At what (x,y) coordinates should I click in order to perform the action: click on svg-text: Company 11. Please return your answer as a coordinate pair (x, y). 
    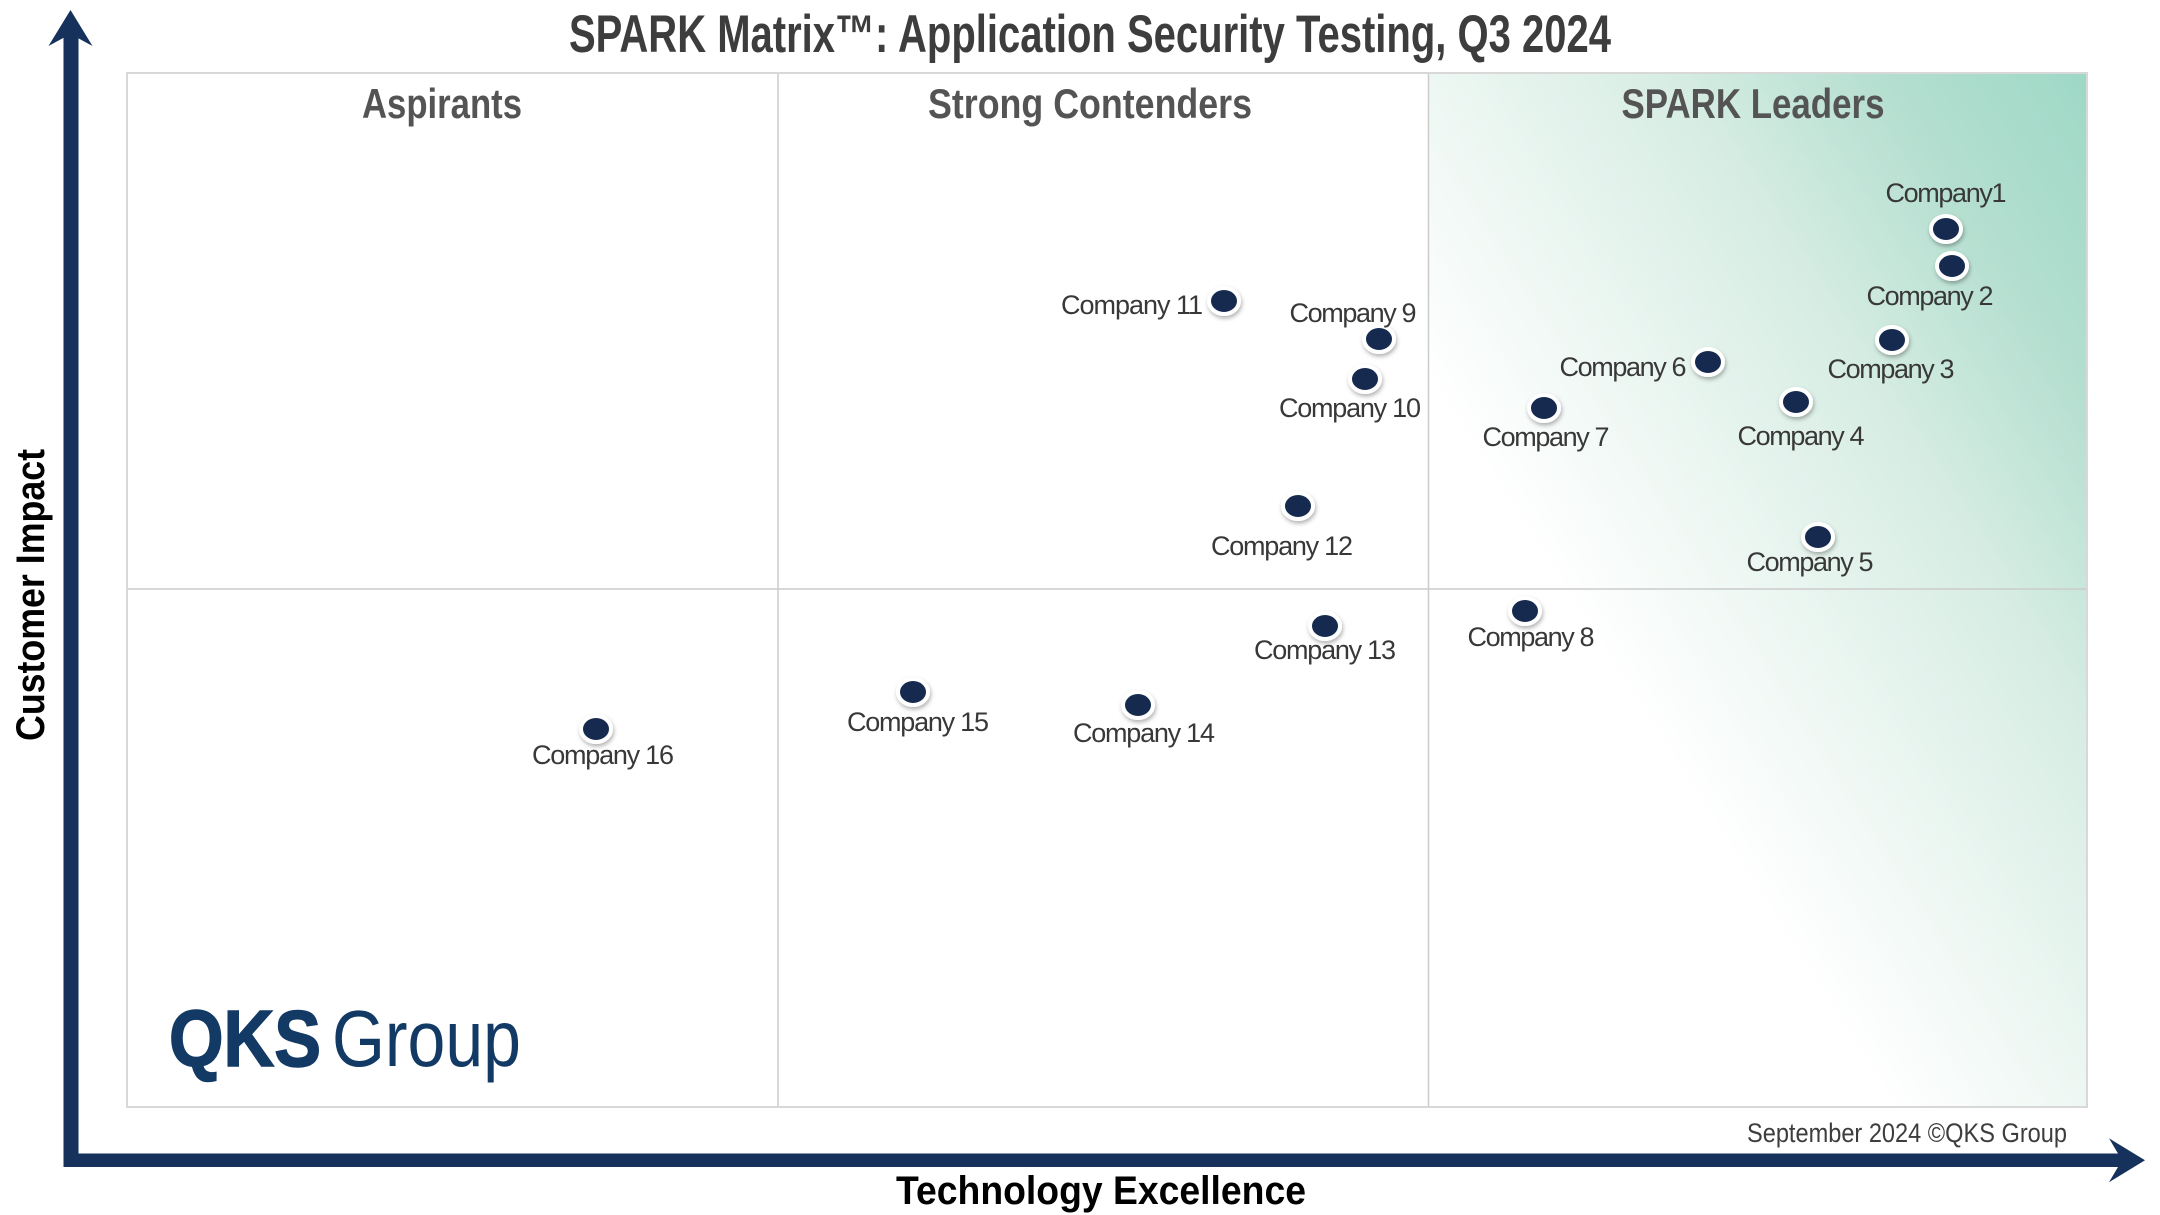
    Looking at the image, I should click on (1132, 305).